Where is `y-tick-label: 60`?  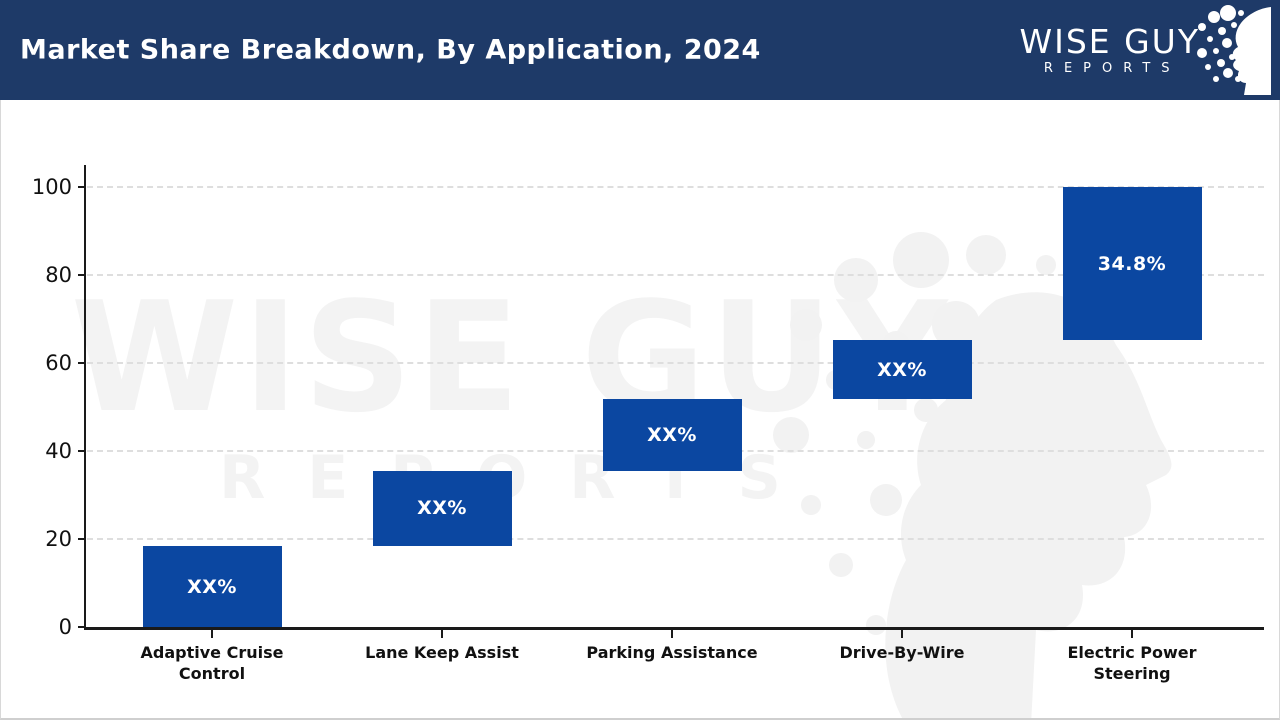 y-tick-label: 60 is located at coordinates (58, 363).